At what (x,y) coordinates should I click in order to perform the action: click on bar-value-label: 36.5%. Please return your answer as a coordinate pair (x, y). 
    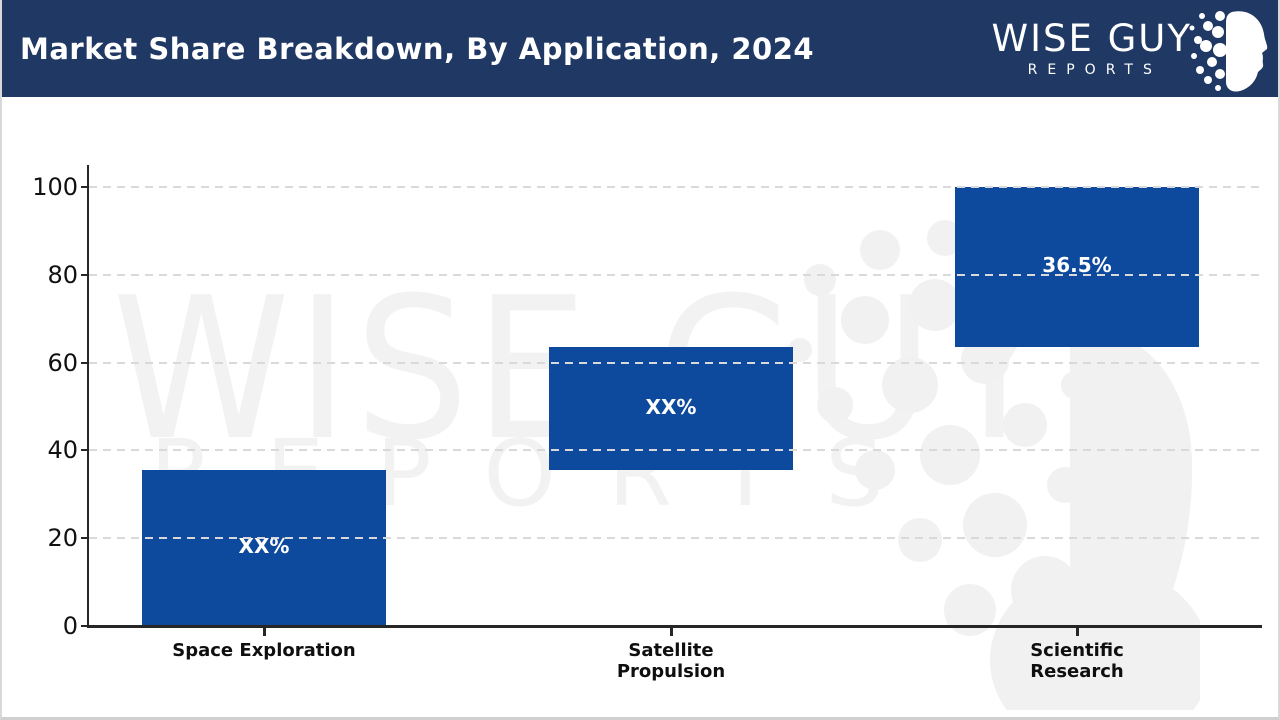
    Looking at the image, I should click on (1077, 265).